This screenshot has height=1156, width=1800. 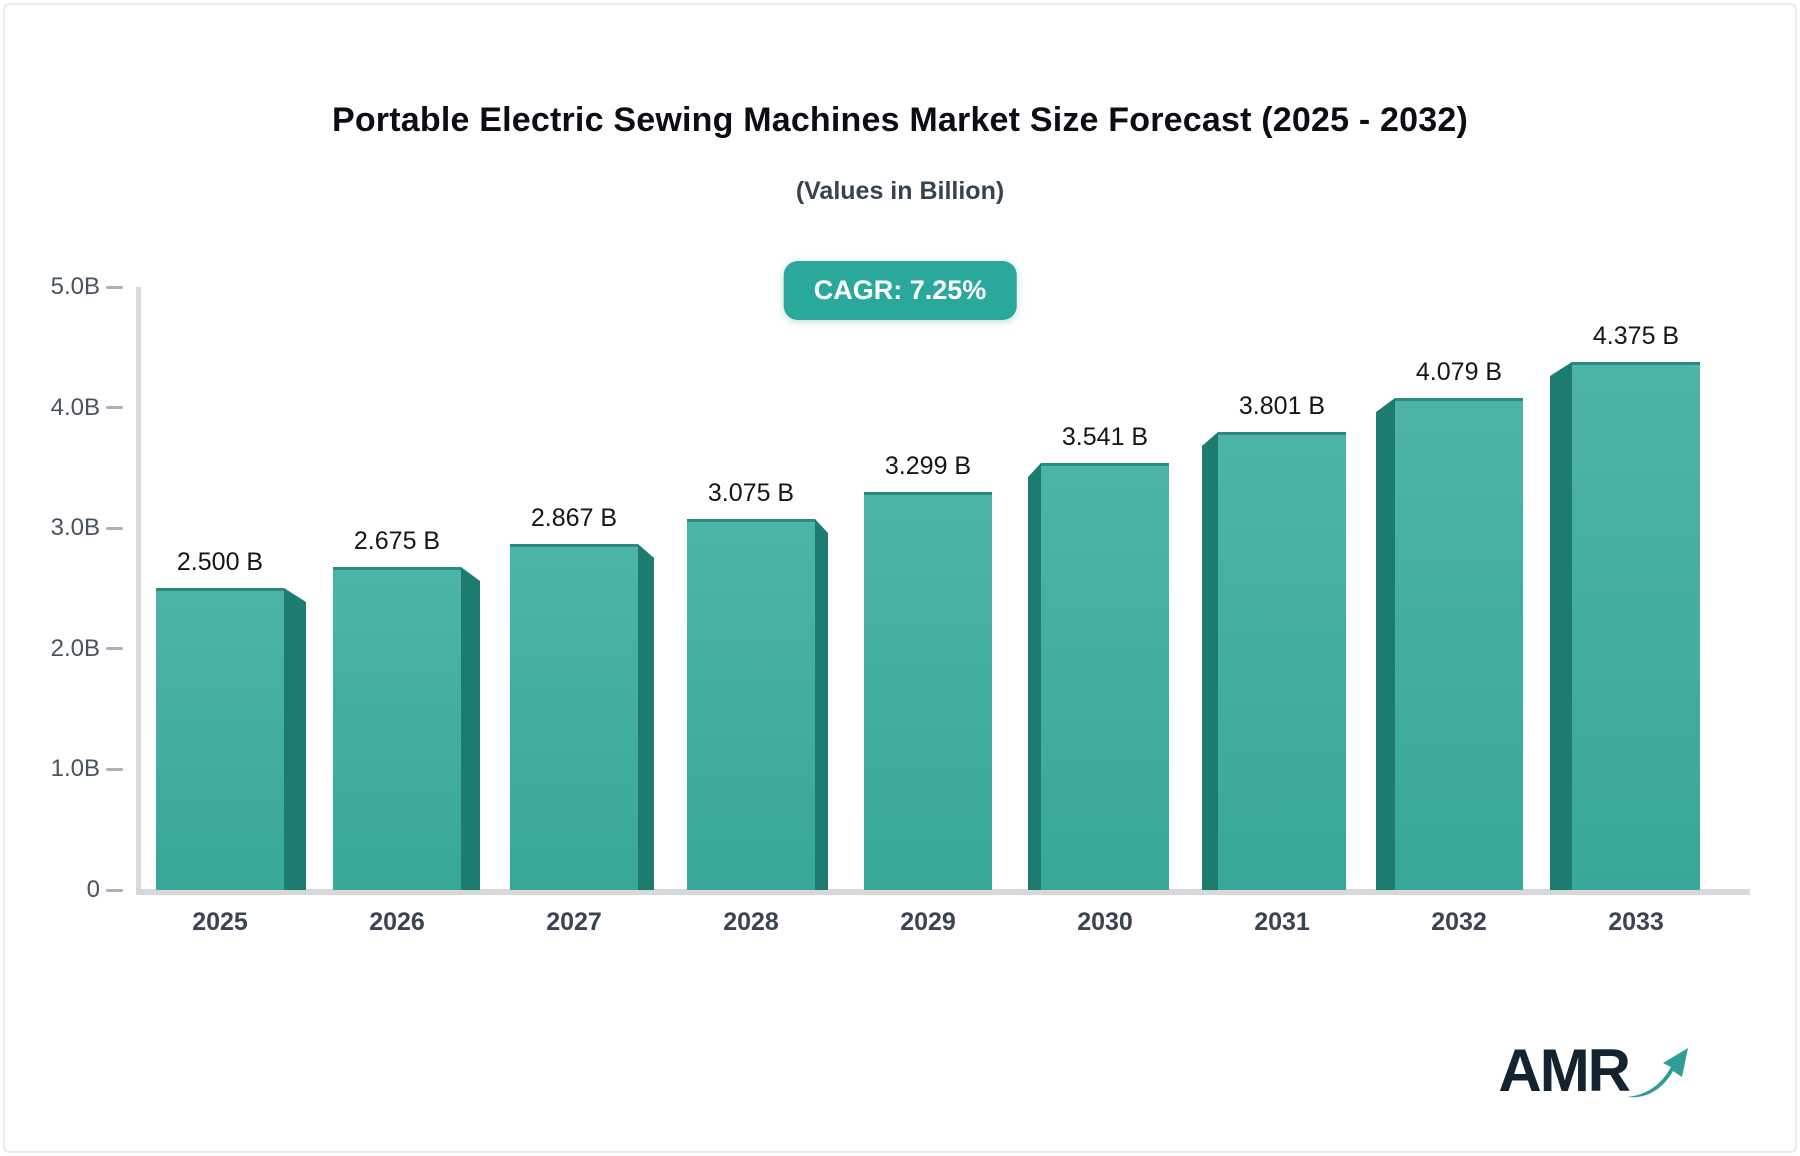 I want to click on y-axis-label: 1.0B, so click(x=75, y=769).